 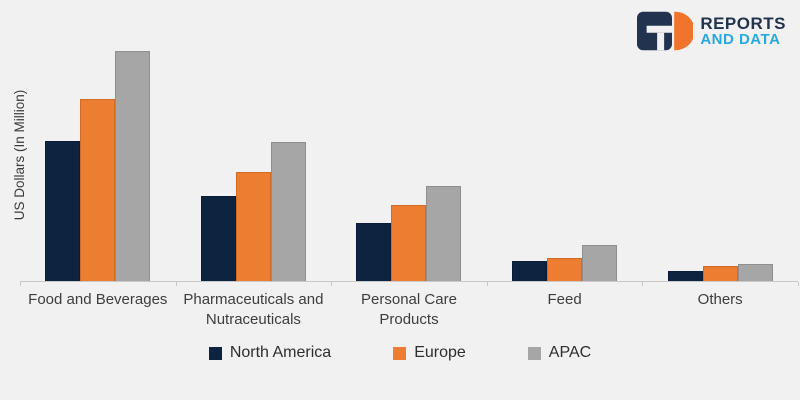 I want to click on legend-item-europe: Europe, so click(x=429, y=353).